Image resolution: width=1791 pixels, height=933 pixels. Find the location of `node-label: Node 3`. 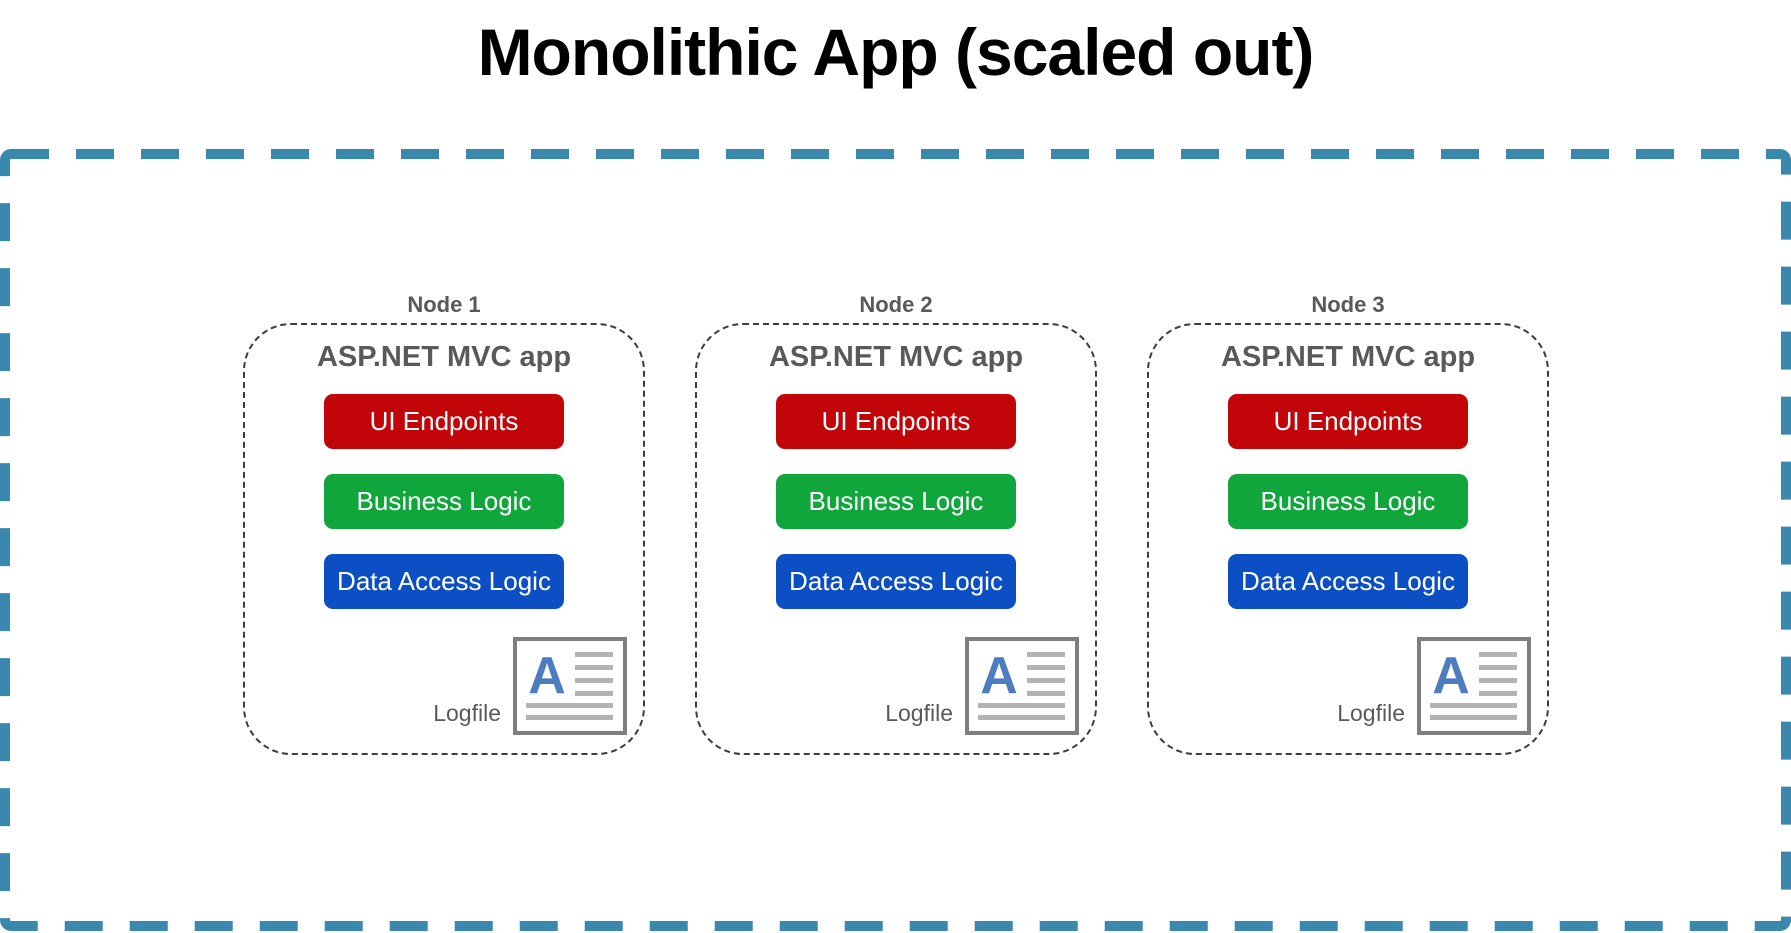

node-label: Node 3 is located at coordinates (1348, 304).